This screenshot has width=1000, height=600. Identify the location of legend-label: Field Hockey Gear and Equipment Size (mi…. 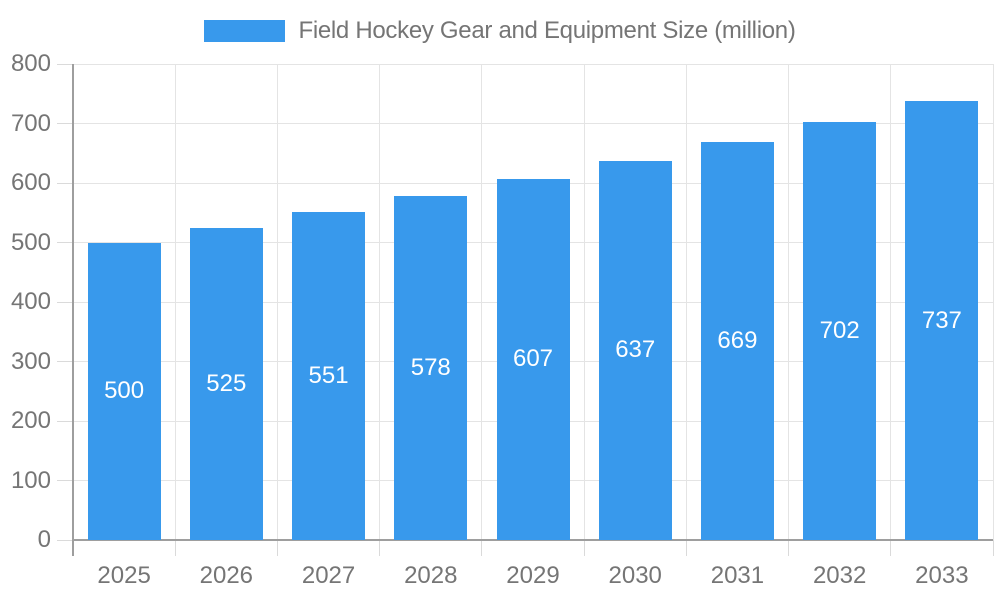
(547, 30).